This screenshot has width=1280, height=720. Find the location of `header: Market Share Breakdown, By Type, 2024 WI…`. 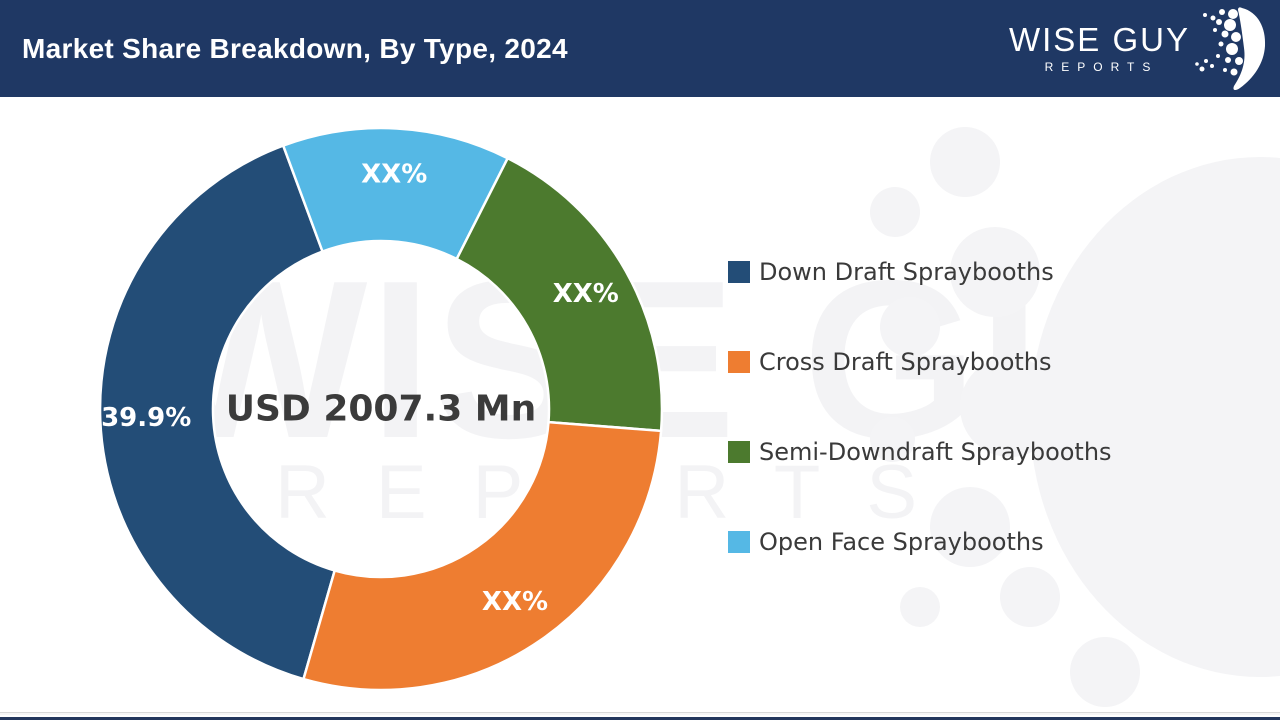

header: Market Share Breakdown, By Type, 2024 WI… is located at coordinates (640, 48).